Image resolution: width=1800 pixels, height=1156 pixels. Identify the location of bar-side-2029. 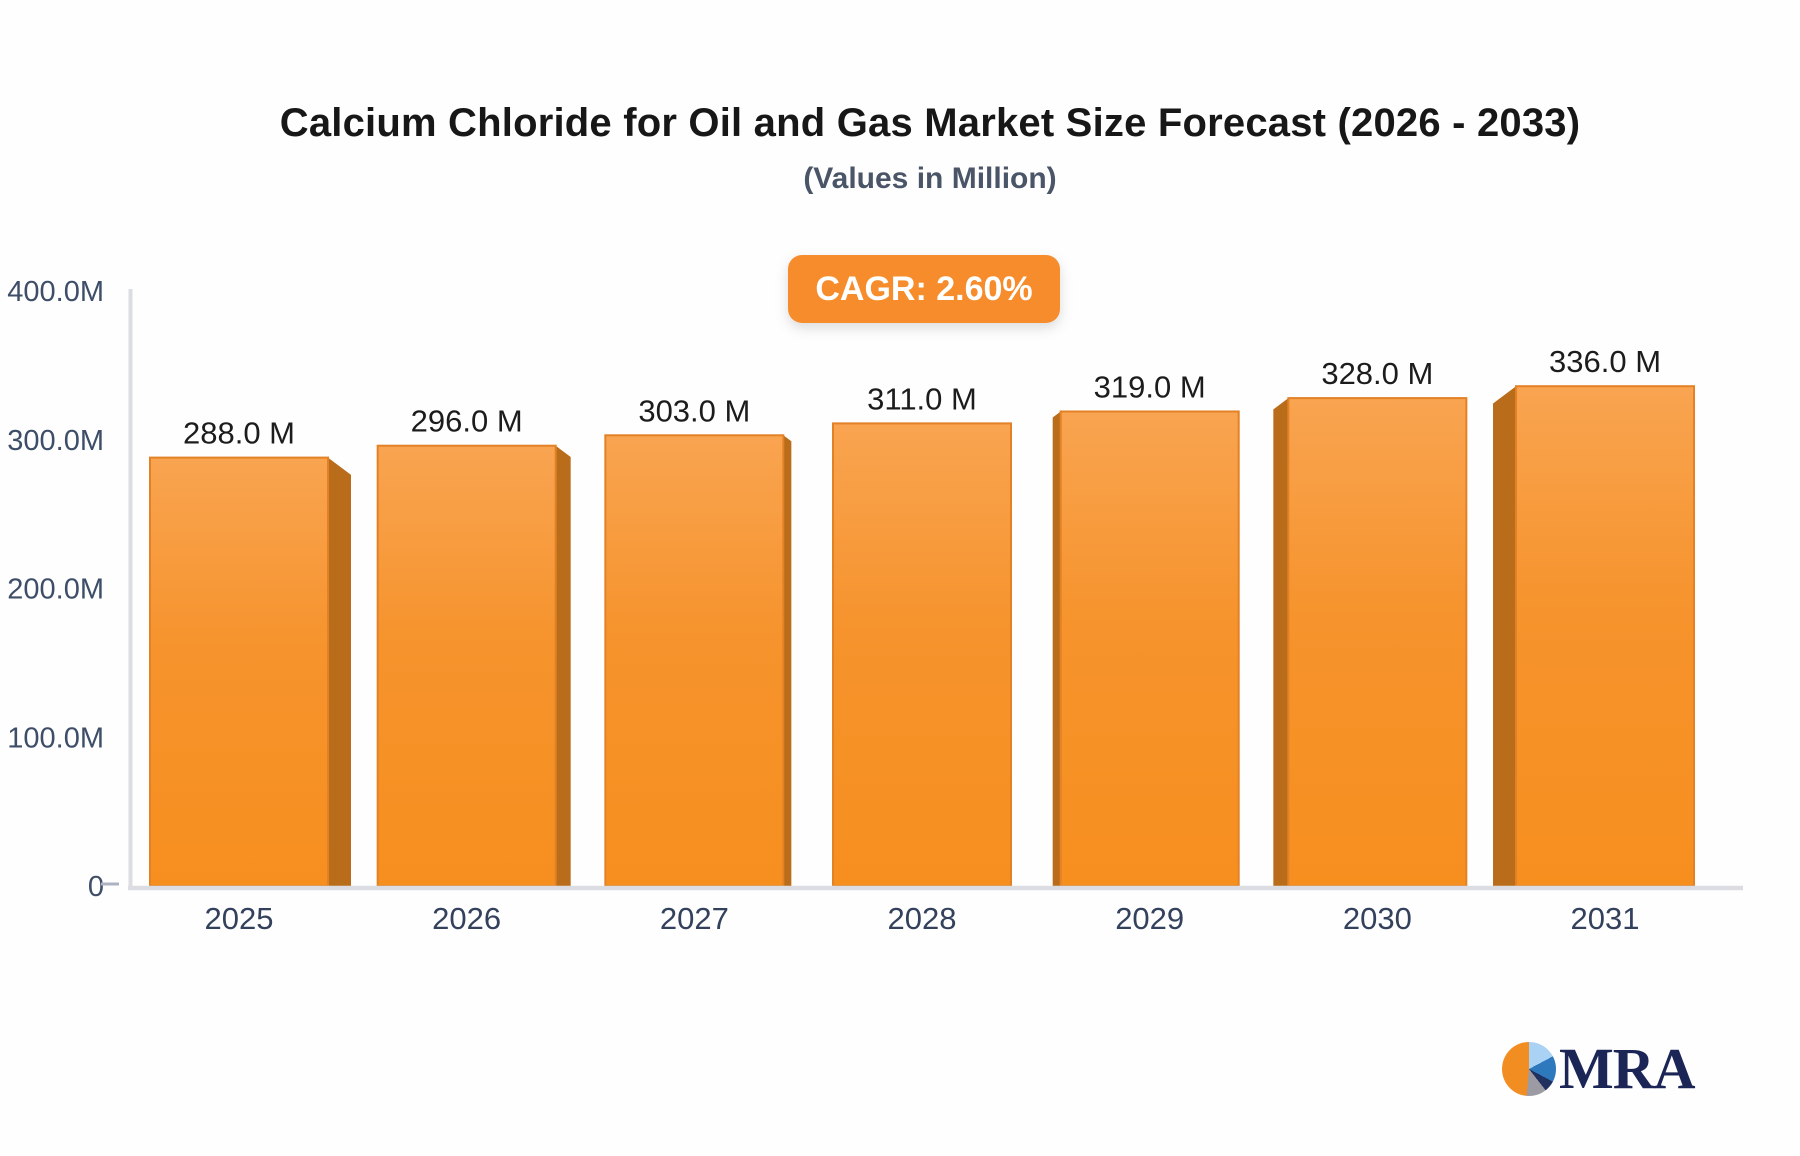
(1056, 648).